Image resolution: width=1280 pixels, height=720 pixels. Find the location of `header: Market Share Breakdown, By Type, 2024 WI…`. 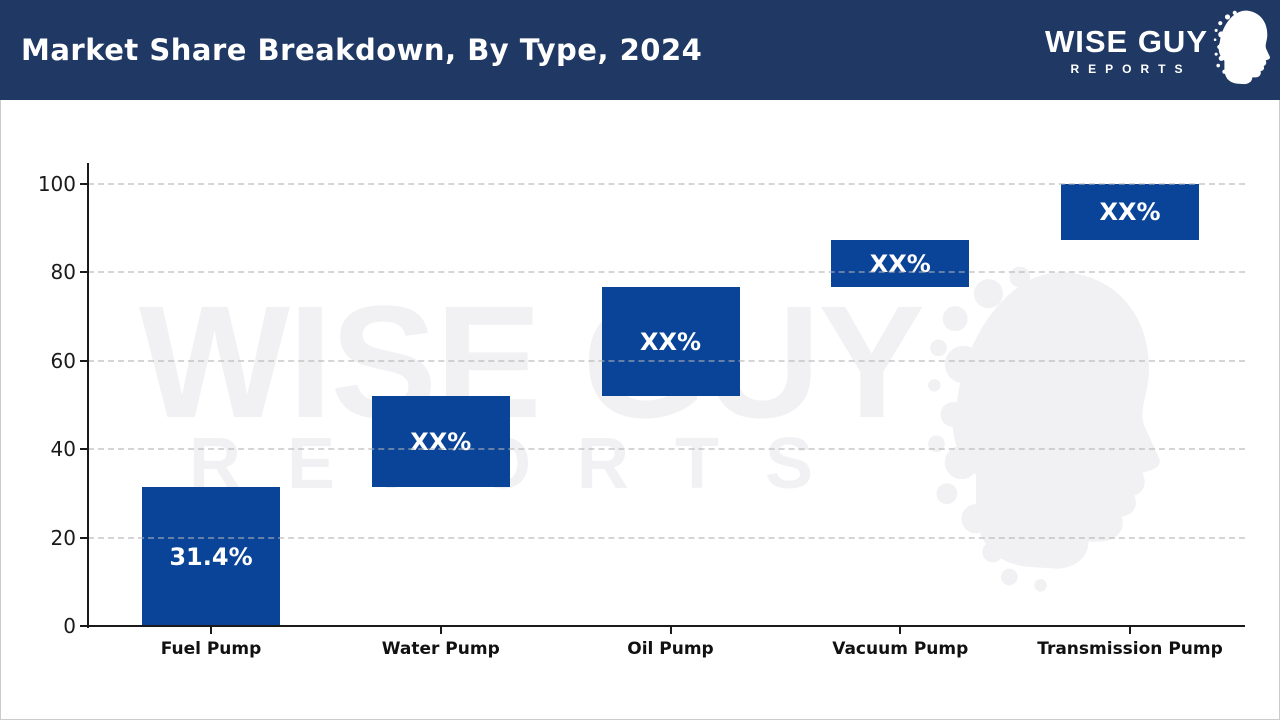

header: Market Share Breakdown, By Type, 2024 WI… is located at coordinates (640, 50).